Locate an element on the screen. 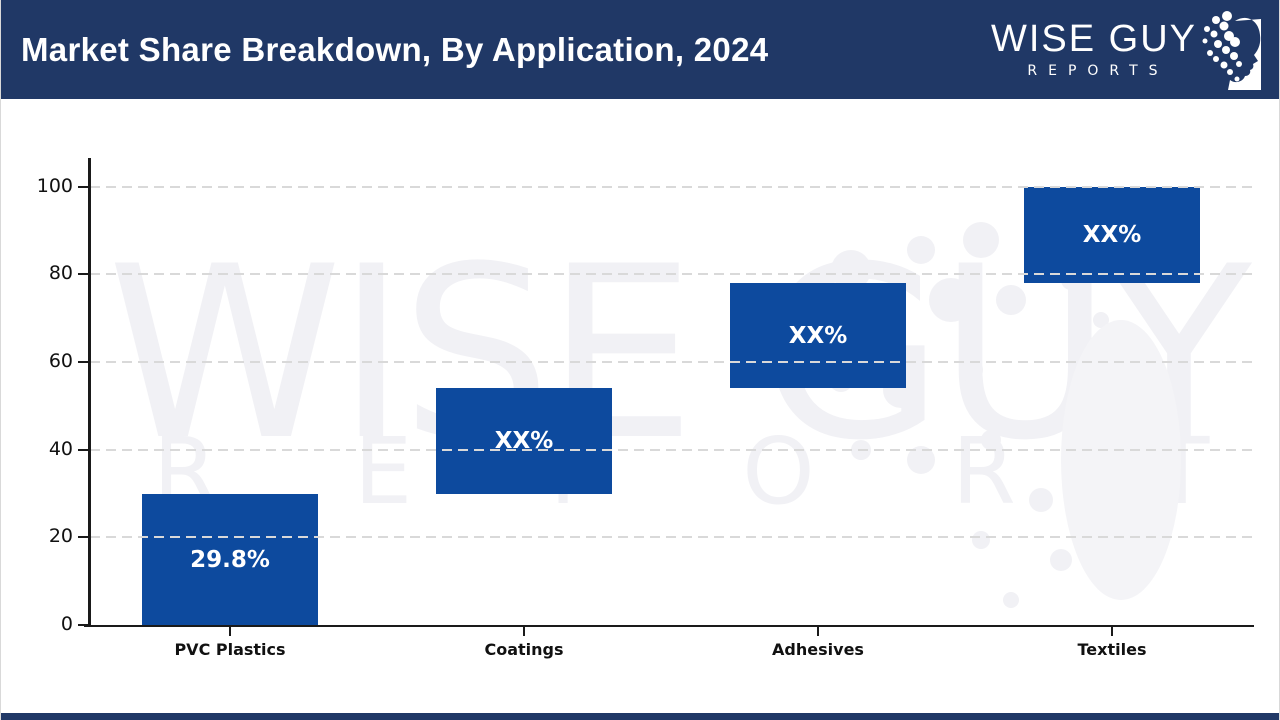 The height and width of the screenshot is (720, 1280). y-axis-tick-label: 0 is located at coordinates (66, 624).